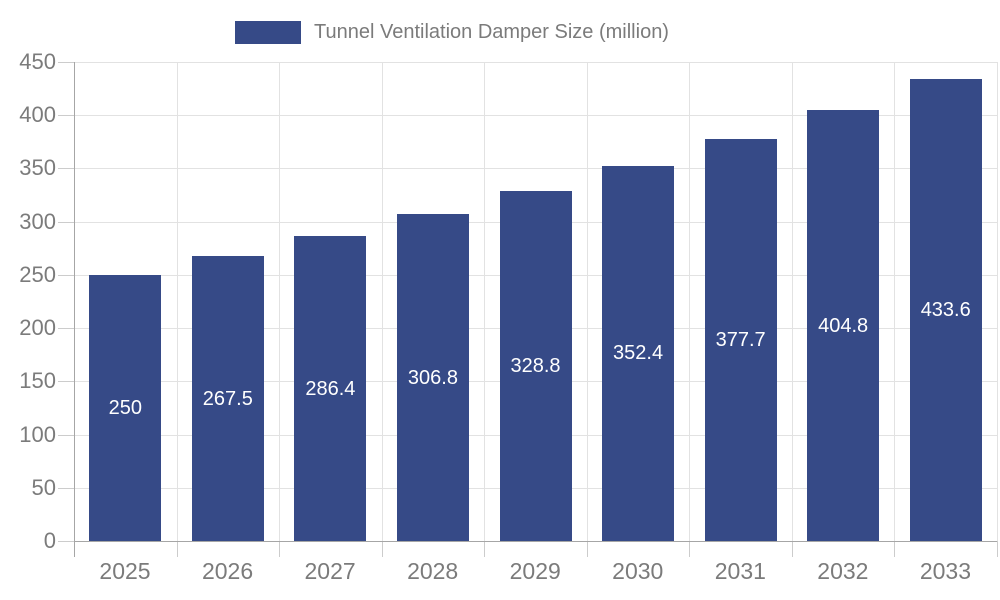  I want to click on bar-value-label: 352.4, so click(638, 353).